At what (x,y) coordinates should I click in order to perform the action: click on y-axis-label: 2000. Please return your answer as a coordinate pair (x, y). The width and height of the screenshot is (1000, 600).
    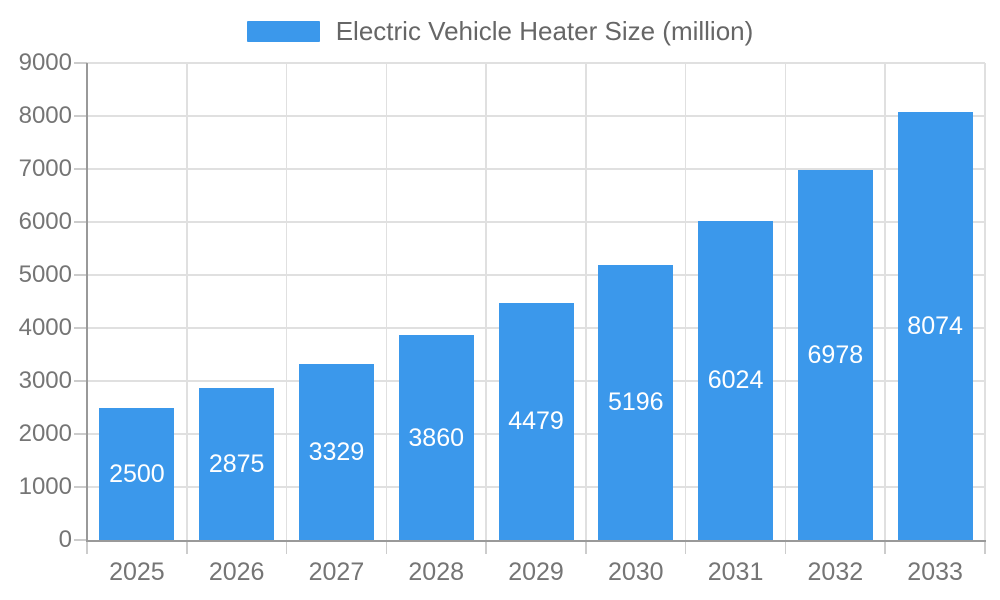
    Looking at the image, I should click on (45, 433).